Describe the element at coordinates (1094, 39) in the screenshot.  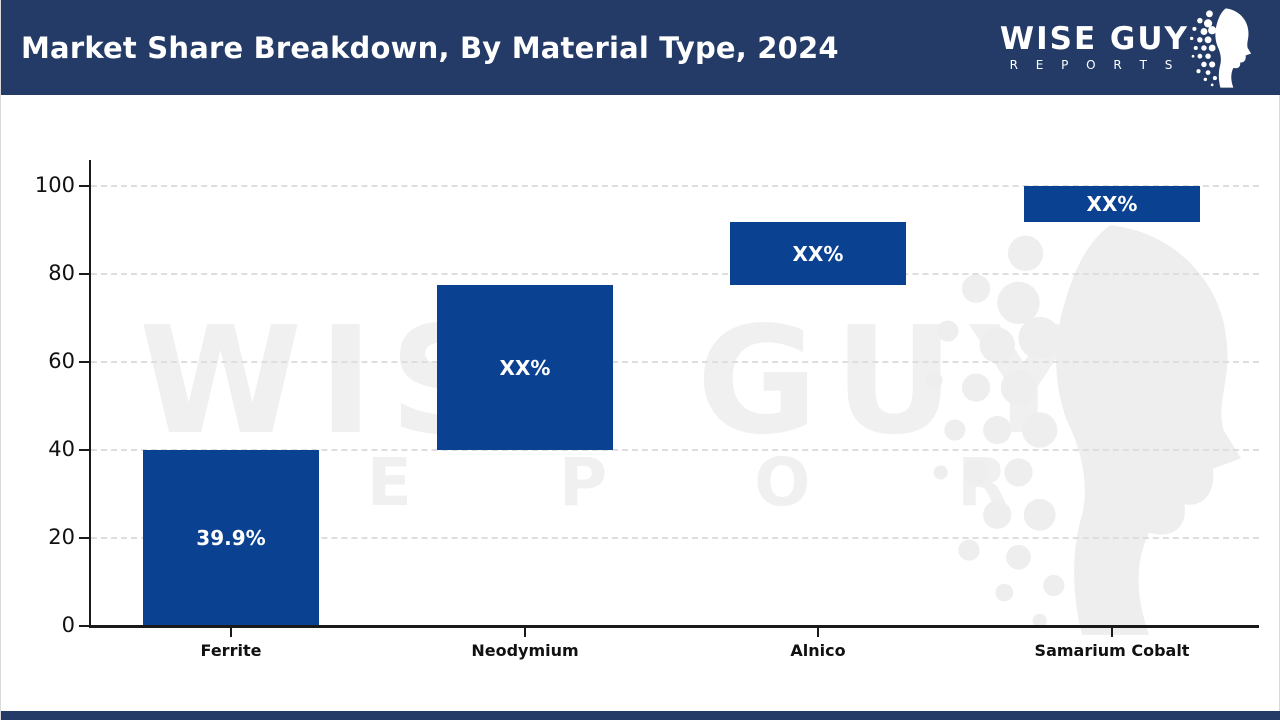
I see `logo-wordmark: WISE GUY` at that location.